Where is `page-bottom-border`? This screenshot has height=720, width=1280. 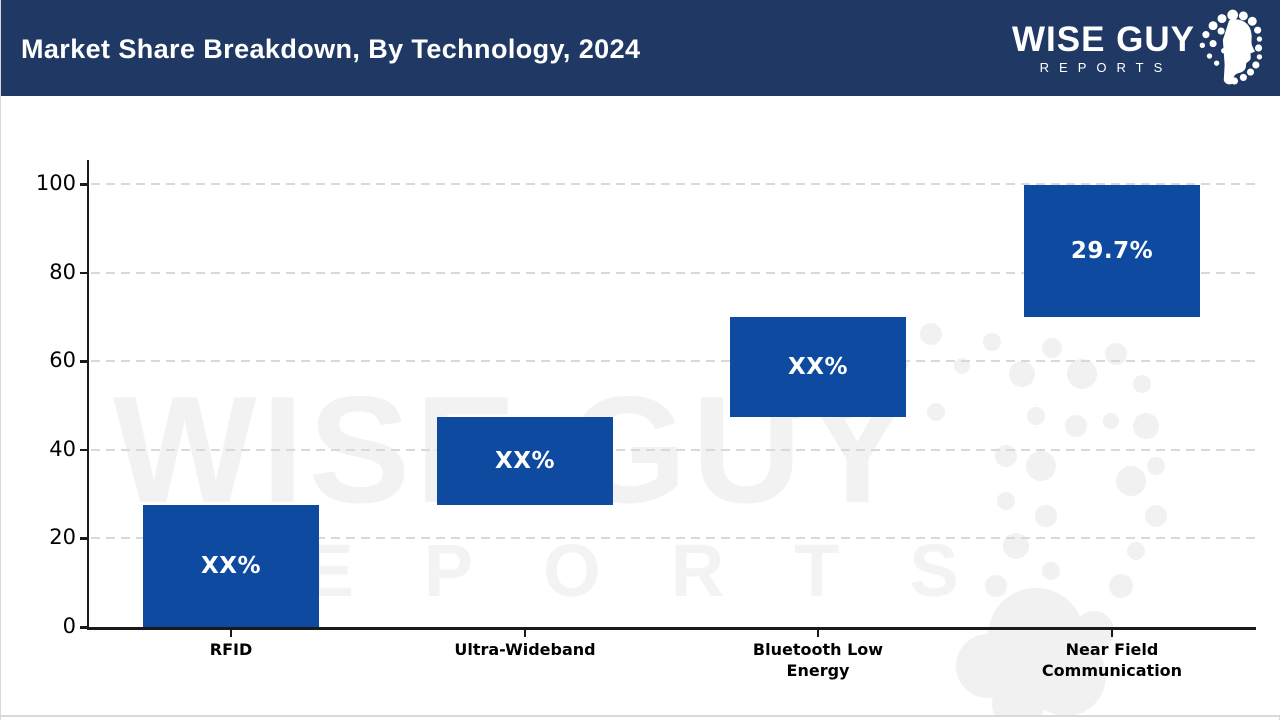 page-bottom-border is located at coordinates (640, 716).